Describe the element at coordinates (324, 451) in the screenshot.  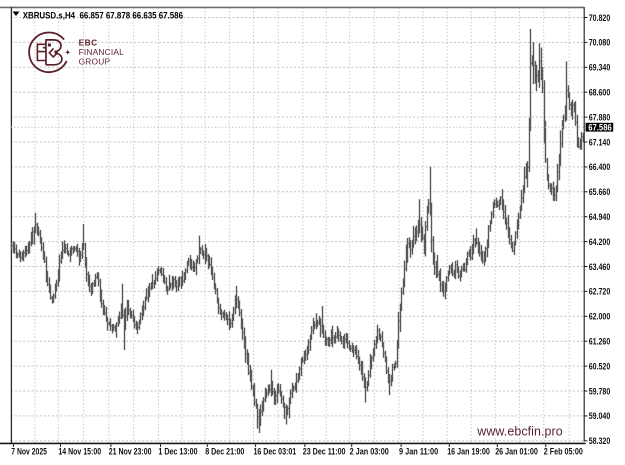
I see `svg-text: 23 Dec 11:00` at that location.